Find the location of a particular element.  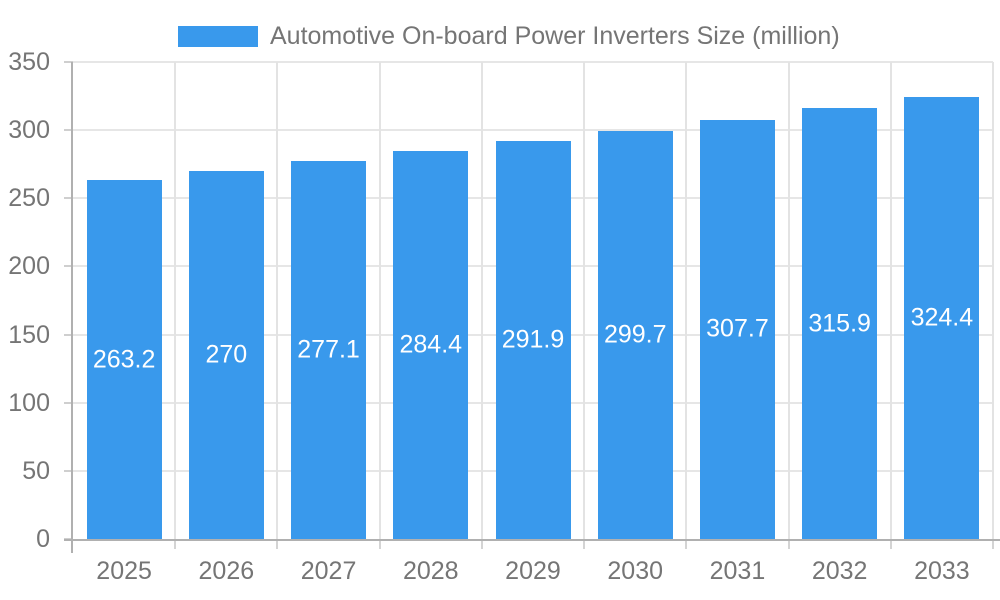

bar-value-label: 315.9 is located at coordinates (839, 323).